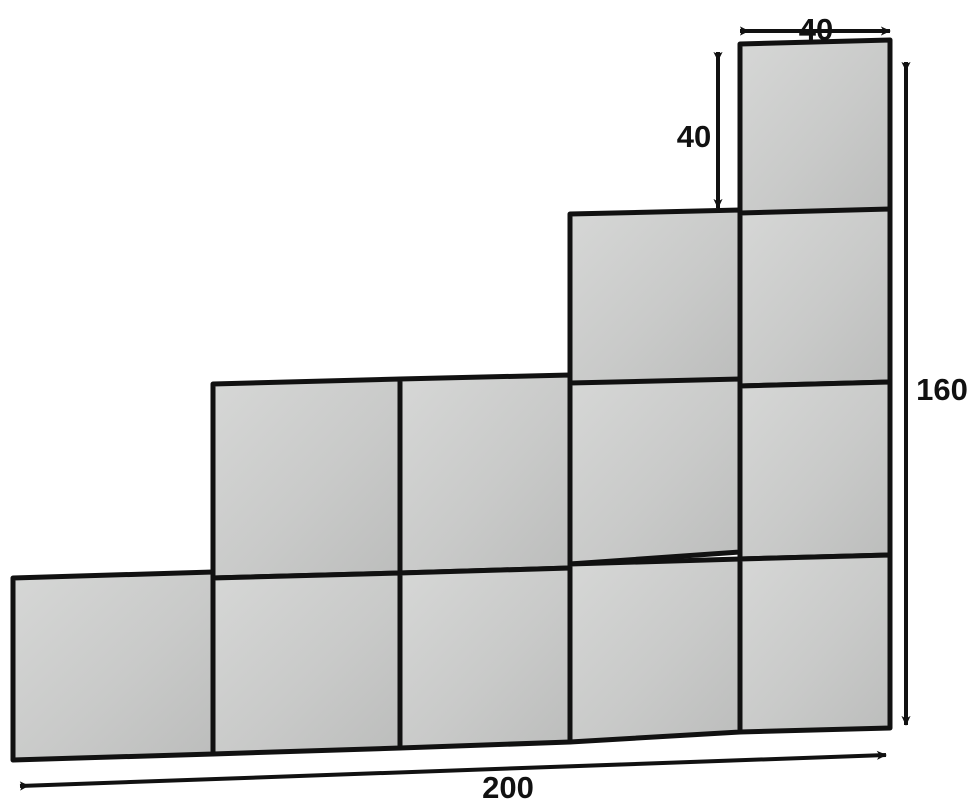  Describe the element at coordinates (815, 128) in the screenshot. I see `panel-c5-r0` at that location.